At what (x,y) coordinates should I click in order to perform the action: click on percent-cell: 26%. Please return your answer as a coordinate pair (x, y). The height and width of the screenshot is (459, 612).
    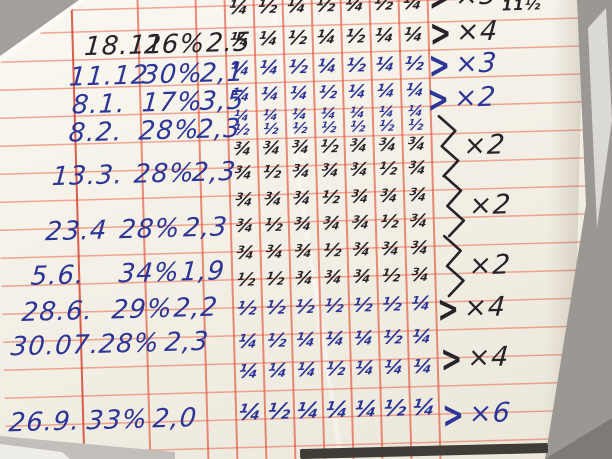
    Looking at the image, I should click on (175, 44).